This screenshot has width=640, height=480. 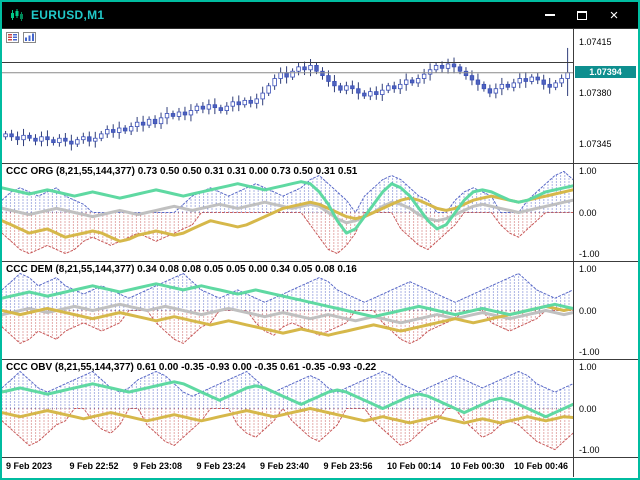 I want to click on window-title: EURUSD,M1, so click(x=68, y=15).